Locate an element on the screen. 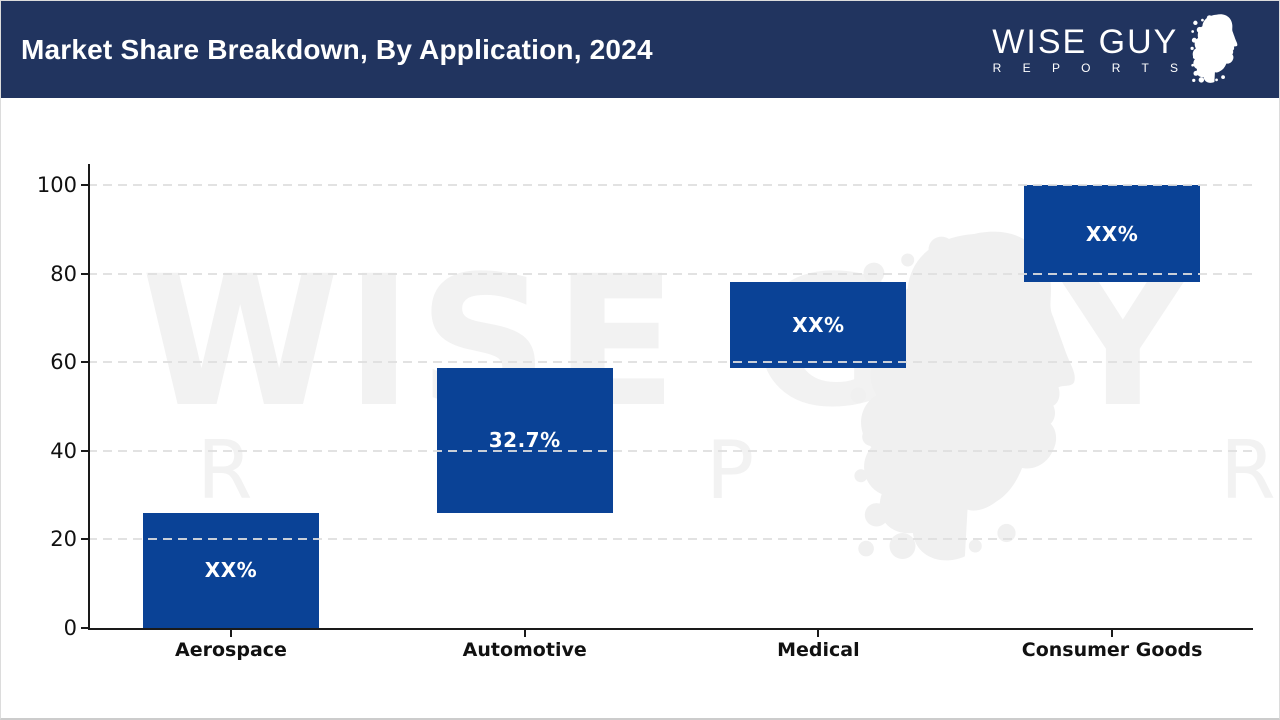  x-axis-line is located at coordinates (670, 629).